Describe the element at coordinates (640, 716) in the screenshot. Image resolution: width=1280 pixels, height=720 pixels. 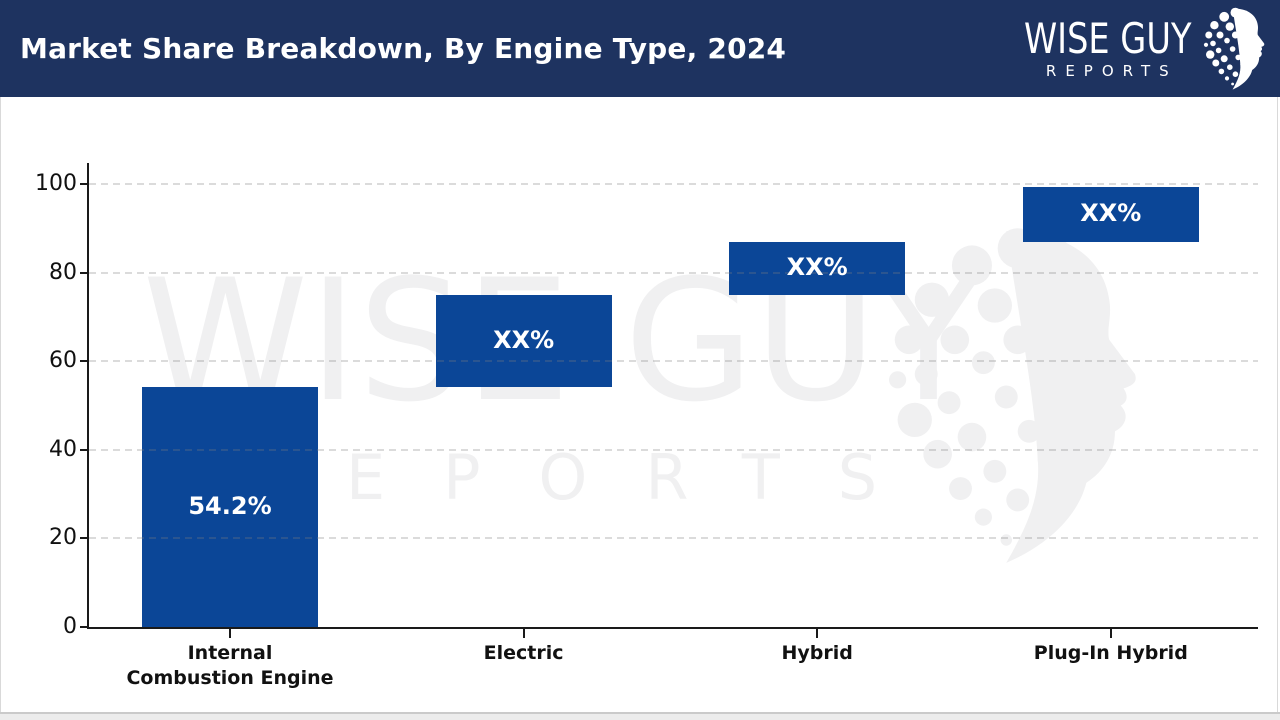
I see `bottom-border` at that location.